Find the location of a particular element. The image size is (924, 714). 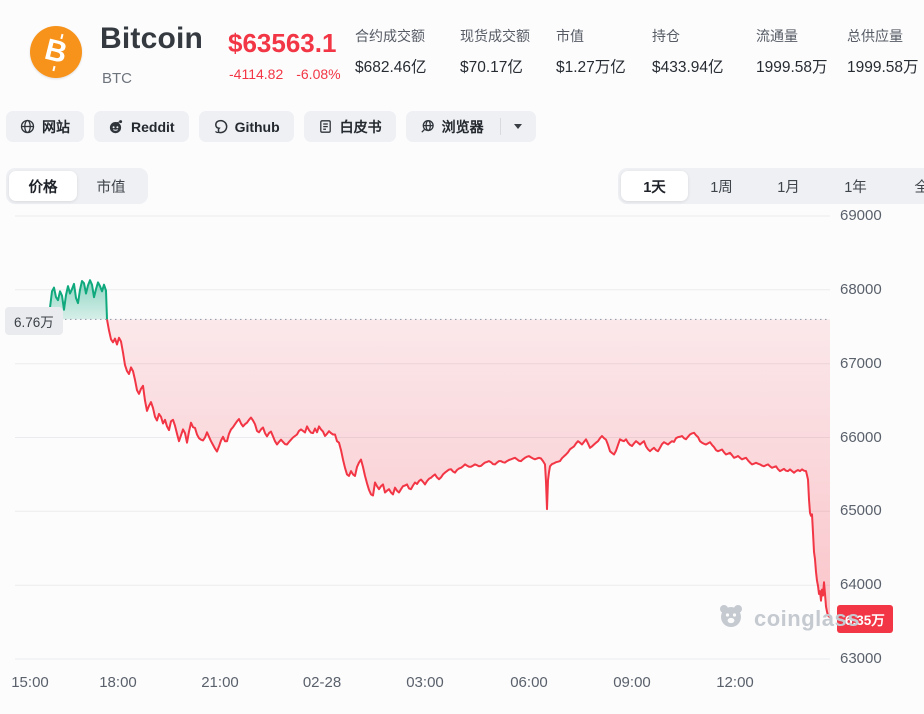

coin-price: $63563.1 is located at coordinates (282, 43).